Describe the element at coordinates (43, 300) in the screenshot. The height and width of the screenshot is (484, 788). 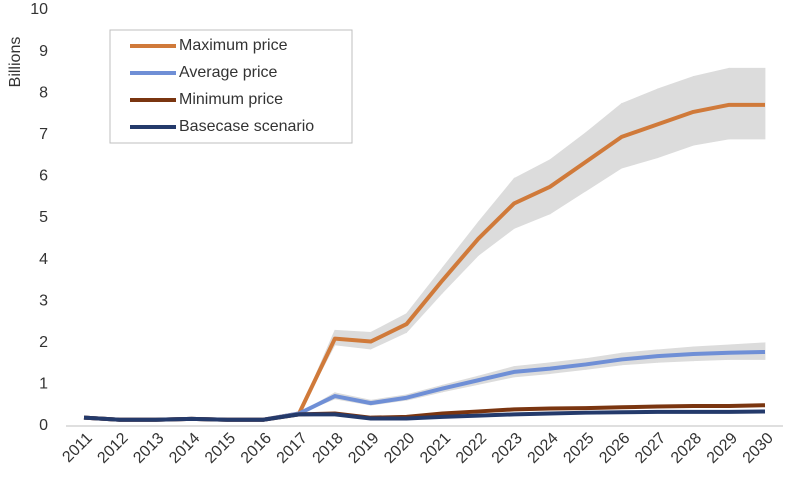
I see `y-tick-label: 3` at that location.